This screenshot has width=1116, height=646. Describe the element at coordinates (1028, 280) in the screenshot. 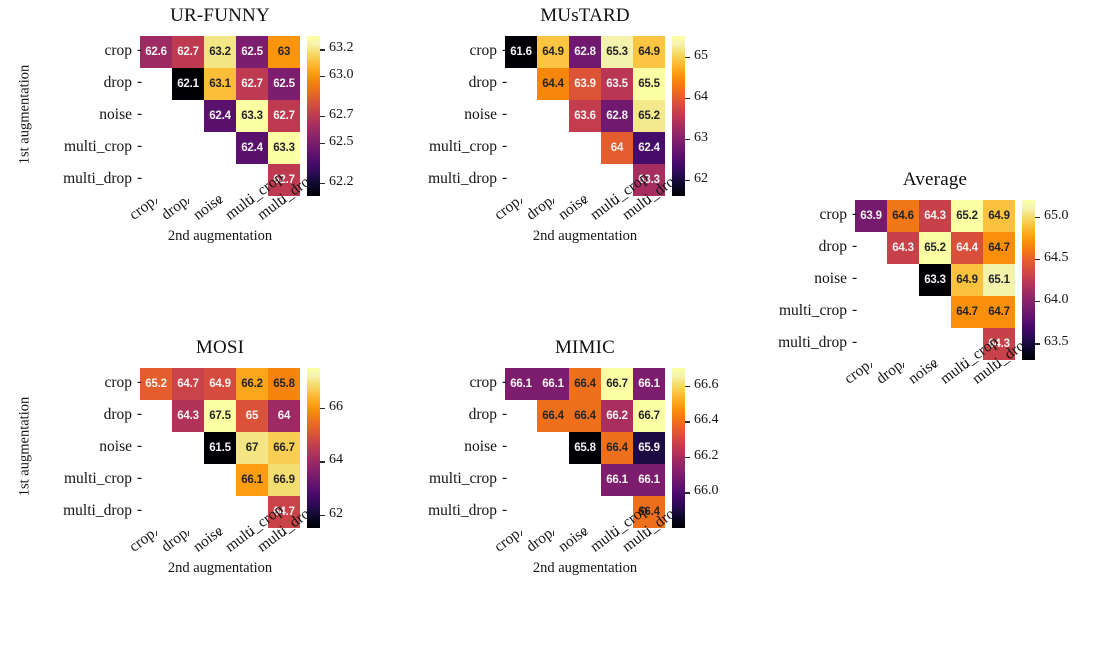

I see `colorbar` at that location.